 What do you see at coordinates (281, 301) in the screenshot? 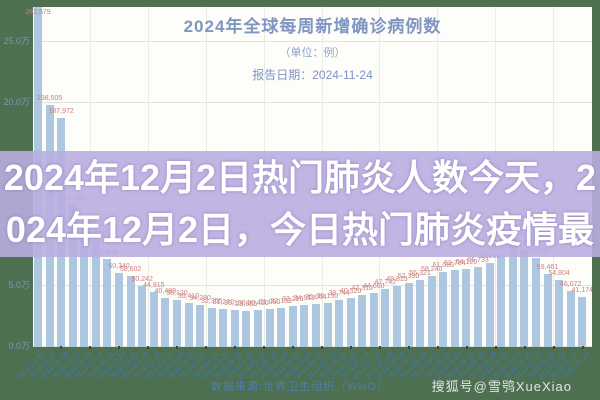
I see `bar-value-label: 32,132` at bounding box center [281, 301].